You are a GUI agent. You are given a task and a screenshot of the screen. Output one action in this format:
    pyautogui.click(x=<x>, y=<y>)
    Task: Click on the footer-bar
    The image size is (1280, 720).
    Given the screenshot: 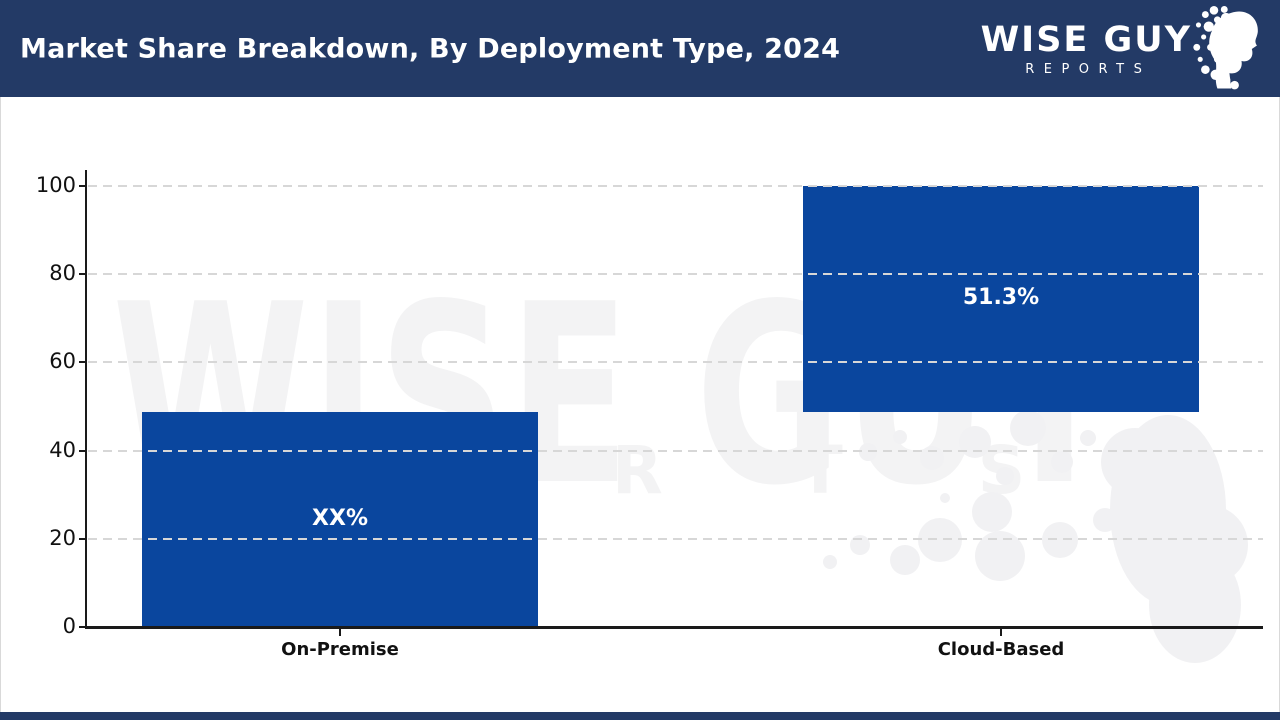 What is the action you would take?
    pyautogui.click(x=640, y=716)
    